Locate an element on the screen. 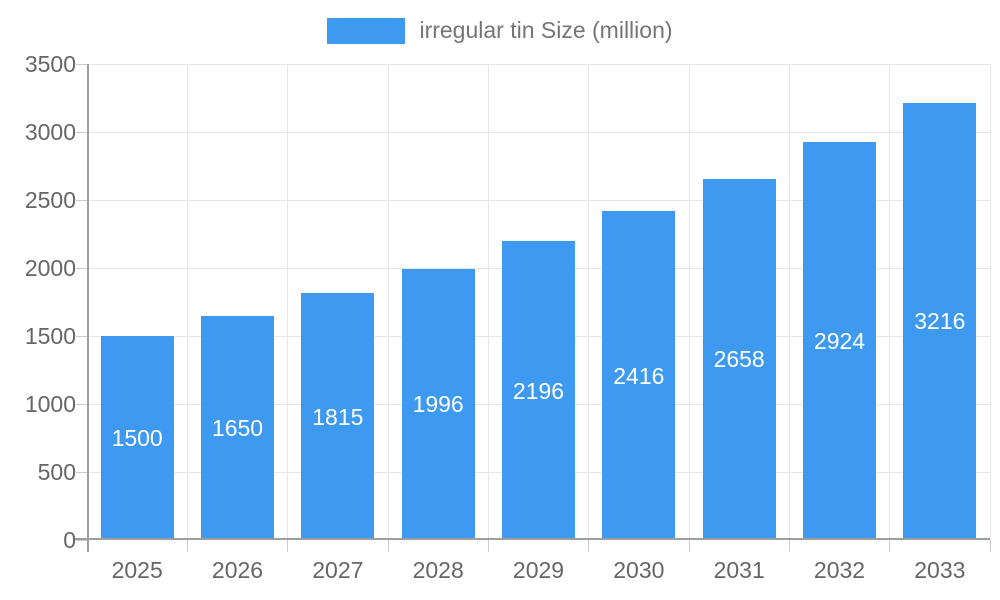 This screenshot has width=1000, height=600. bar-value-label: 3216 is located at coordinates (940, 321).